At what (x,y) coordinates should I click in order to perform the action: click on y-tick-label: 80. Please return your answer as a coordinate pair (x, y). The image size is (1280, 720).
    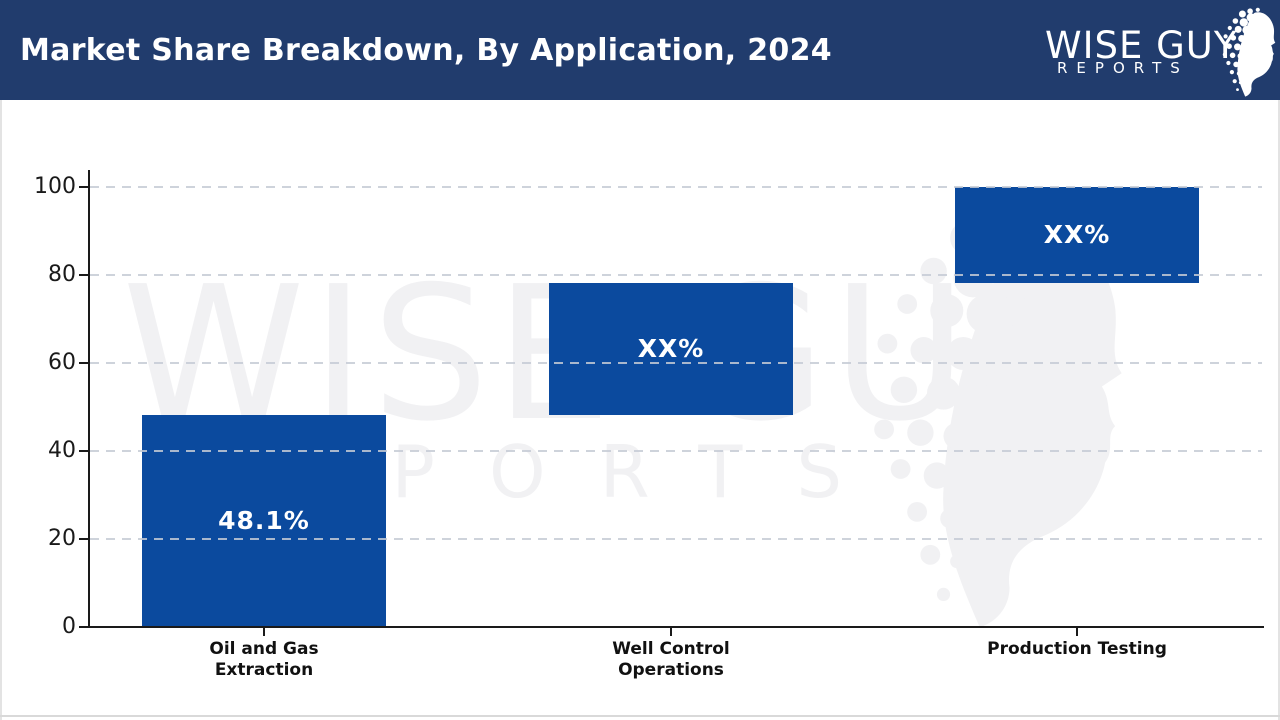
    Looking at the image, I should click on (62, 274).